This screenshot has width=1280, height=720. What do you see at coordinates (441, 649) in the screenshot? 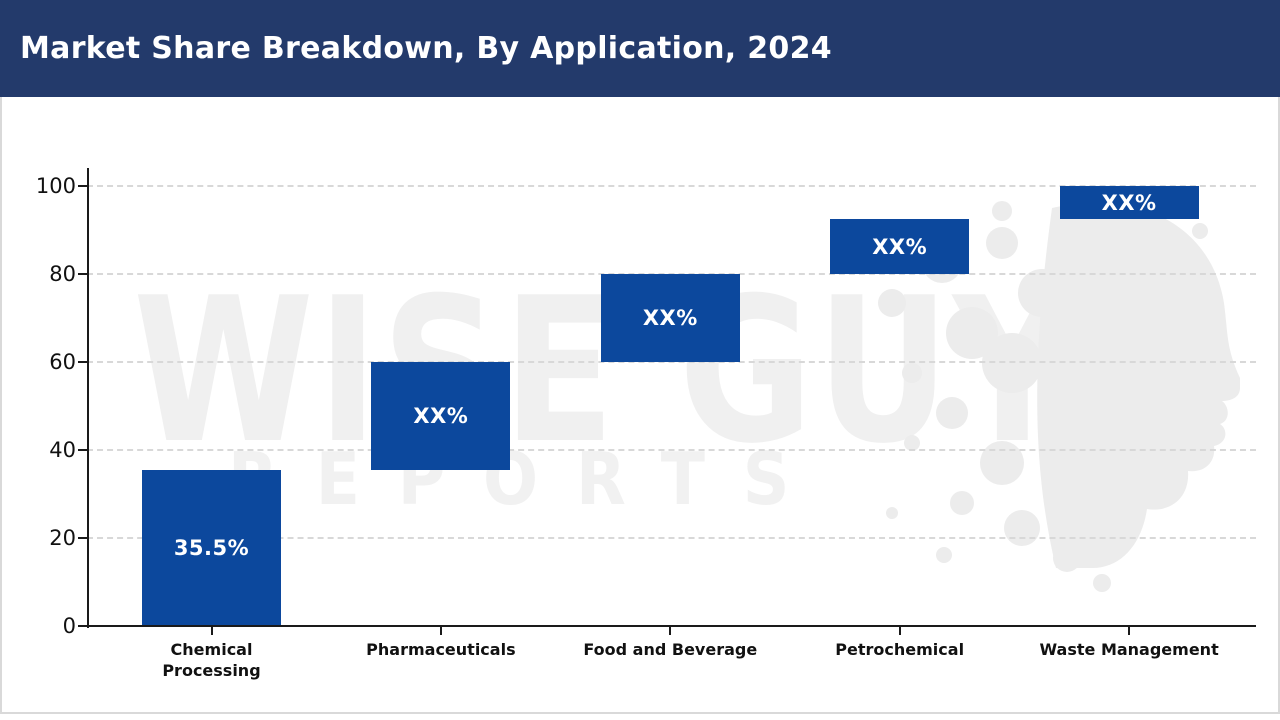
I see `x-category-label: Pharmaceuticals` at bounding box center [441, 649].